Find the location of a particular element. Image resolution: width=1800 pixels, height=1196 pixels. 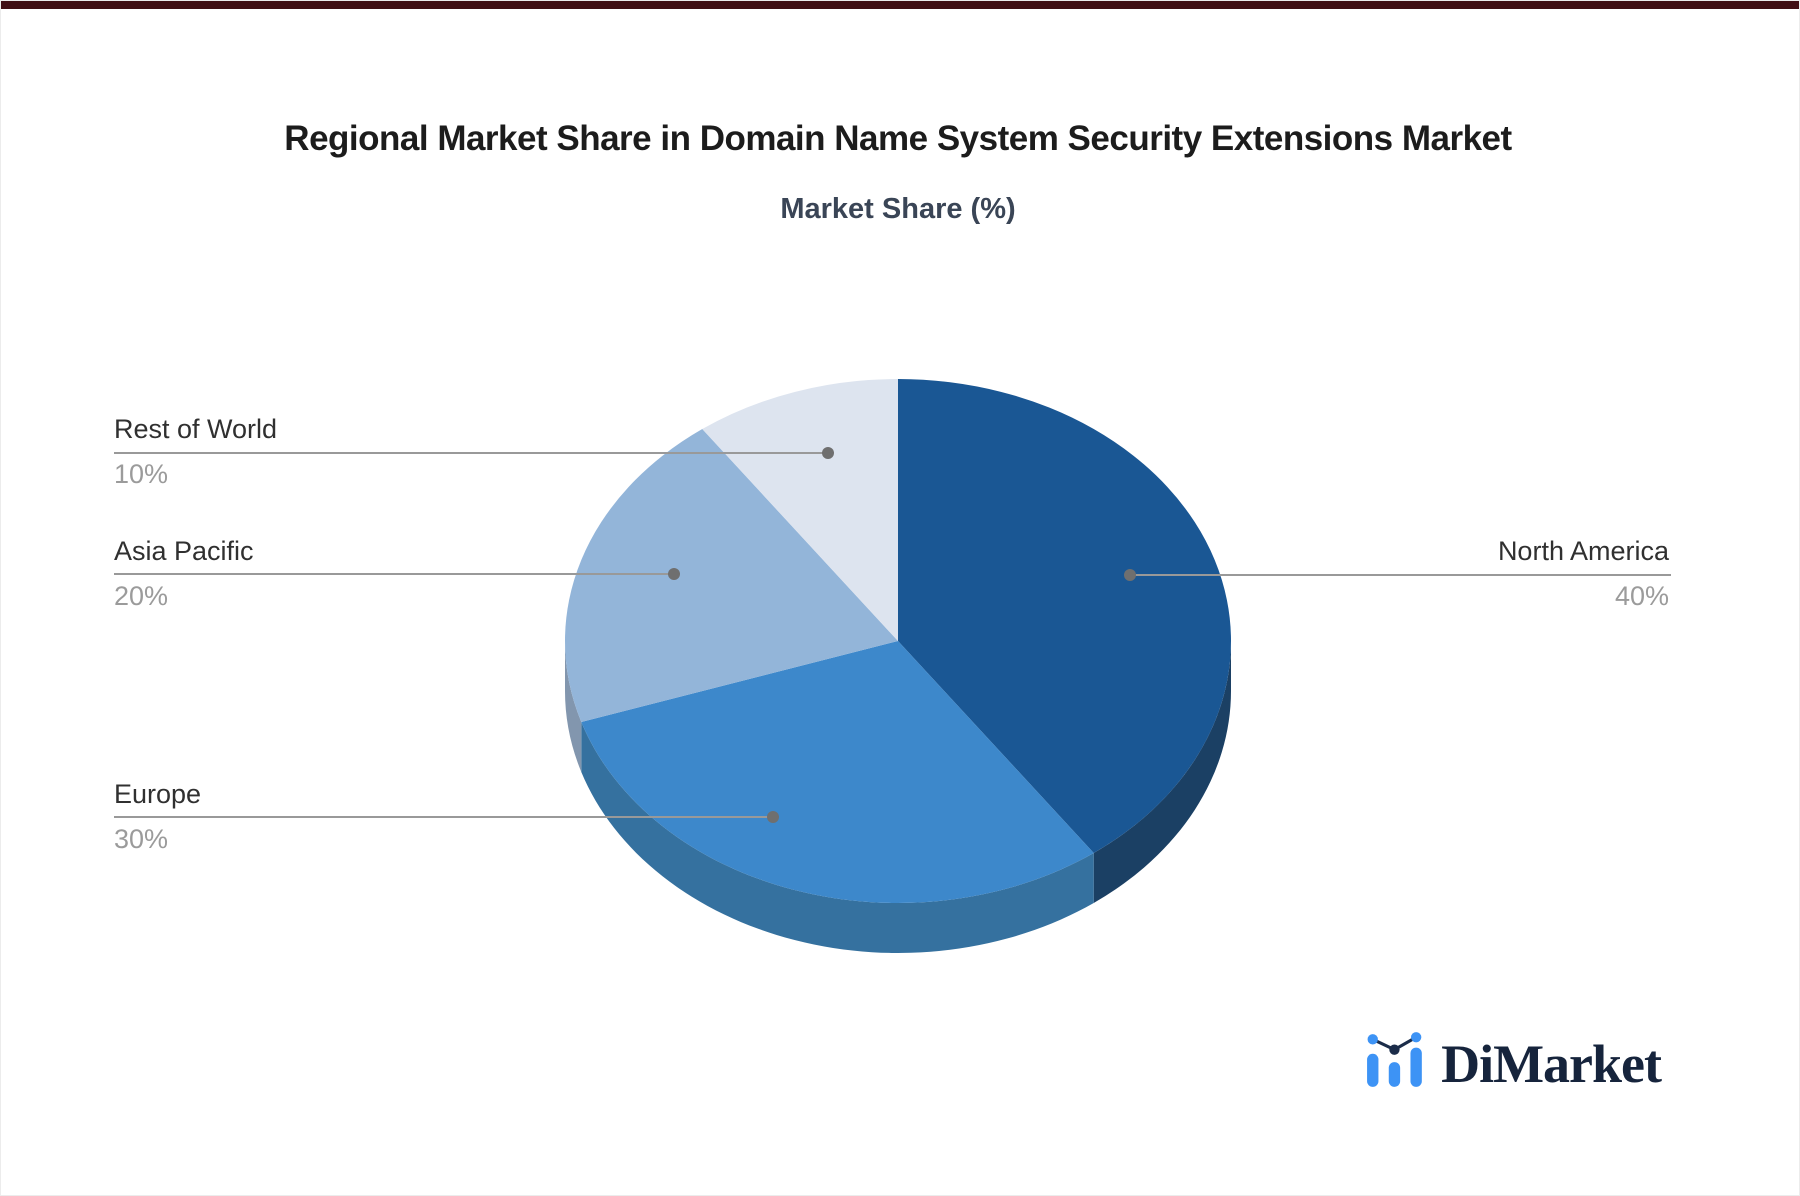

slice-value-europe: 30% is located at coordinates (141, 839).